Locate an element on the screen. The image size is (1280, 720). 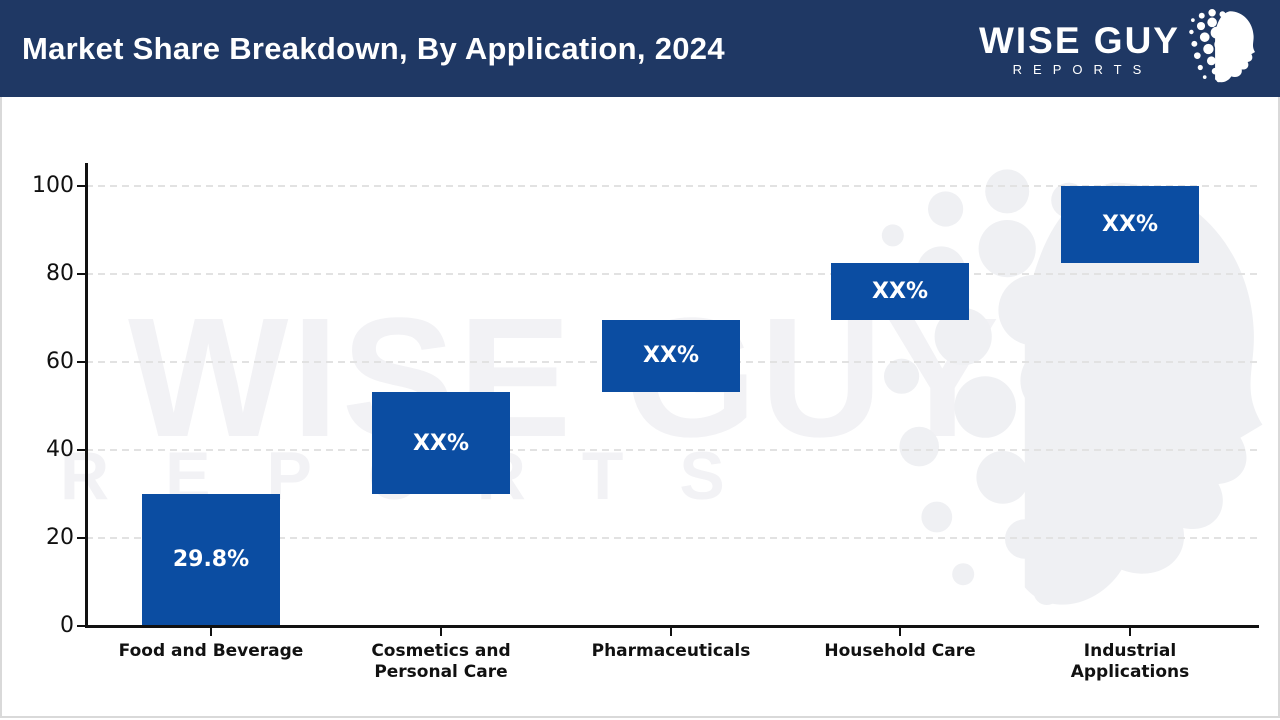
bar-food-and-beverage: 29.8% is located at coordinates (211, 560).